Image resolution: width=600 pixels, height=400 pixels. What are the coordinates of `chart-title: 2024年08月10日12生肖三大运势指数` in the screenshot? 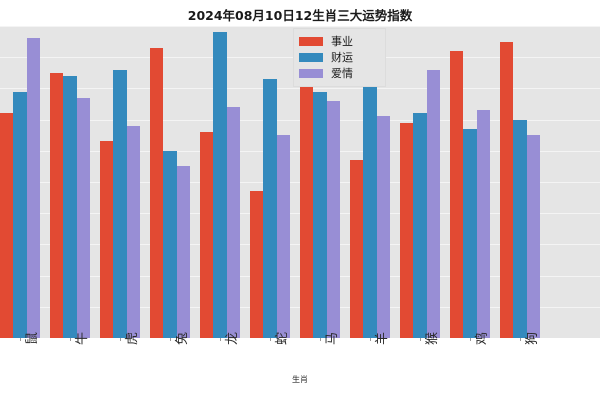 It's located at (300, 15).